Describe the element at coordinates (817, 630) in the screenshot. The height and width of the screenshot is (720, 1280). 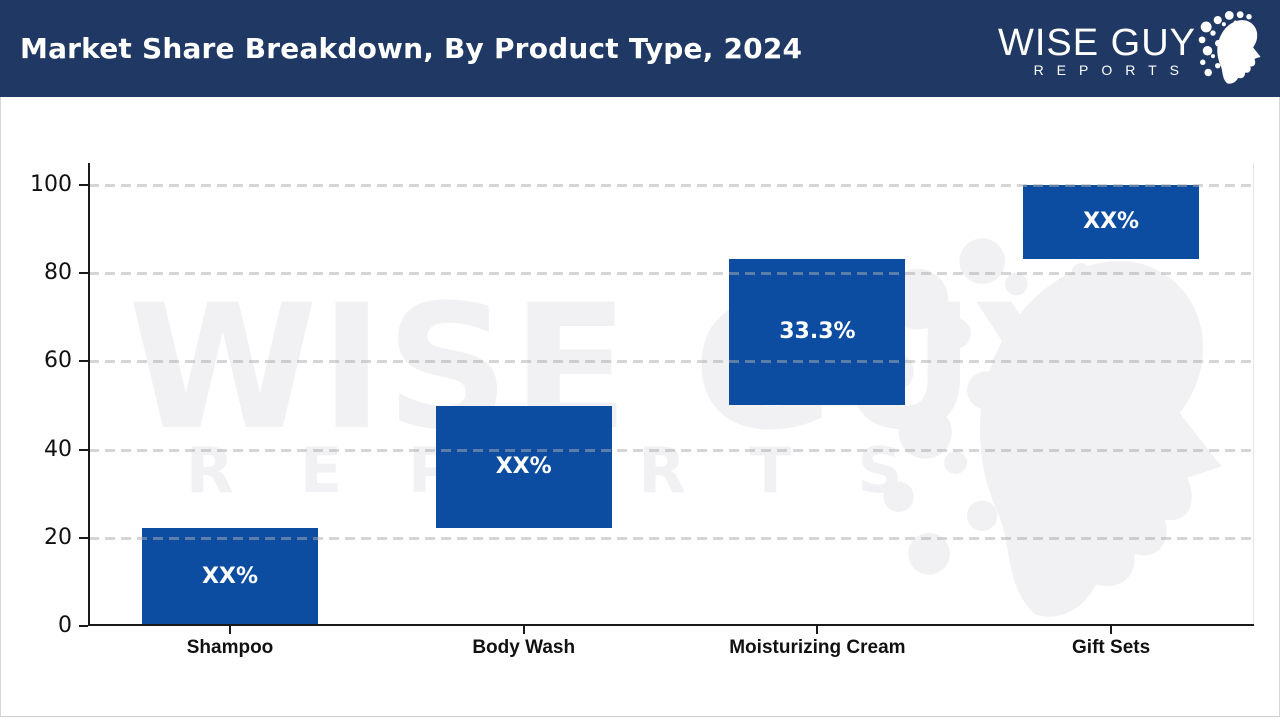
I see `x-tick-moisturizing-cream` at that location.